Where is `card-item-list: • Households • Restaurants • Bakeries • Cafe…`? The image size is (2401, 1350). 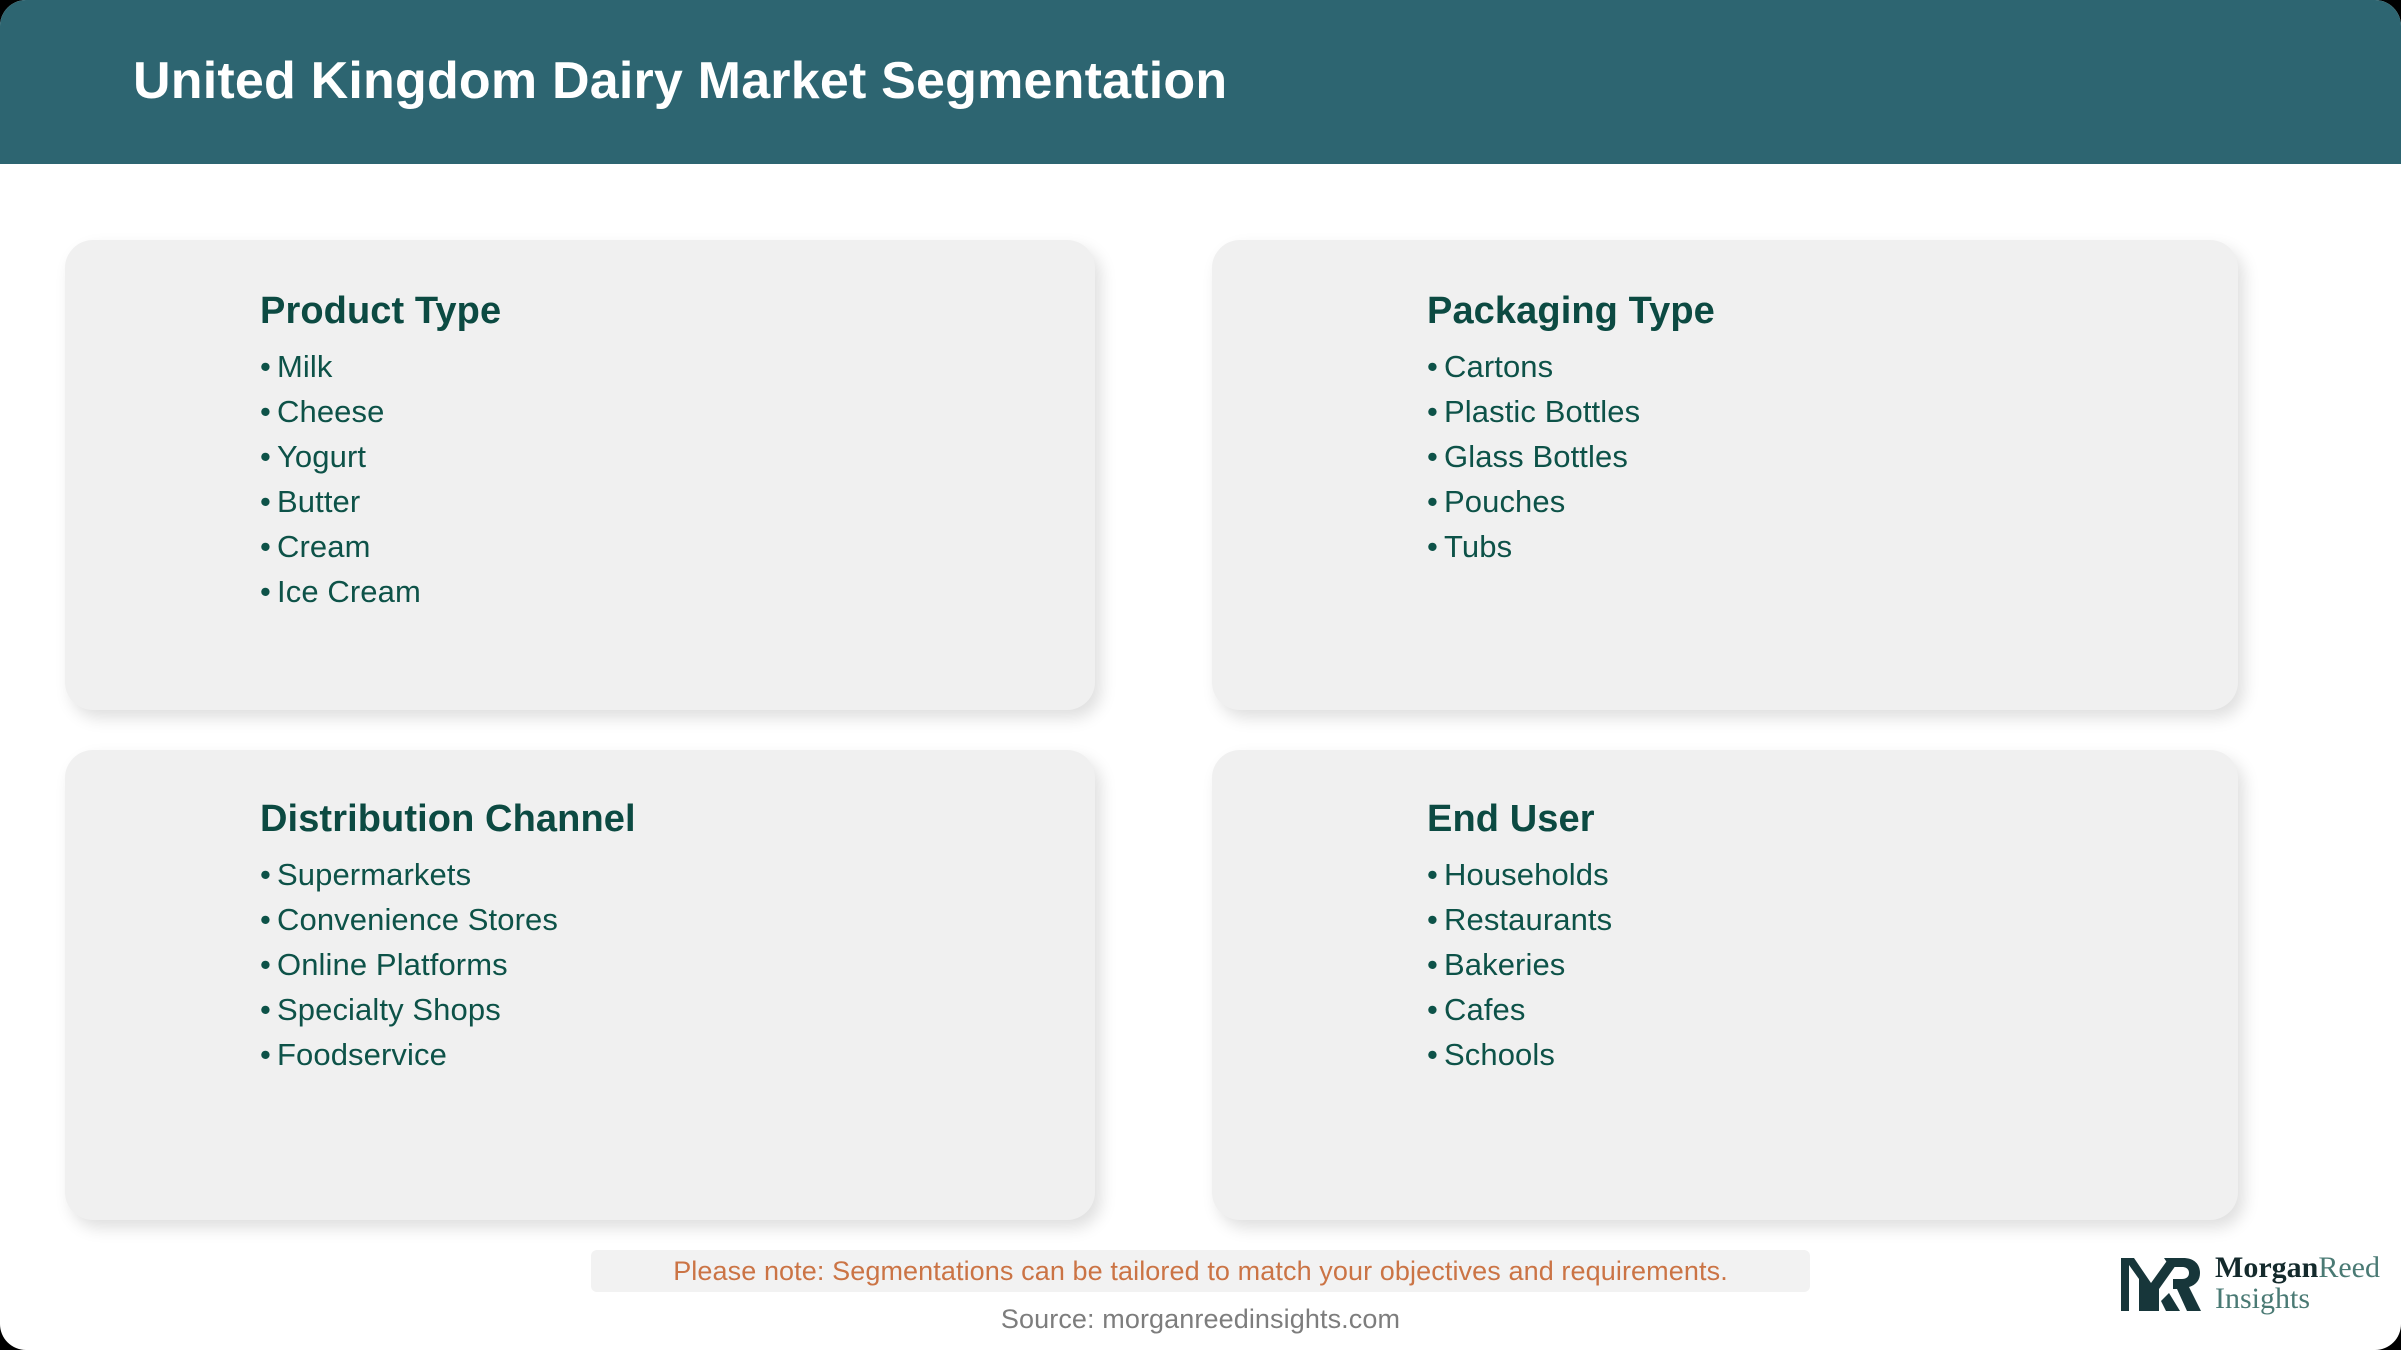 card-item-list: • Households • Restaurants • Bakeries • Cafe… is located at coordinates (1817, 964).